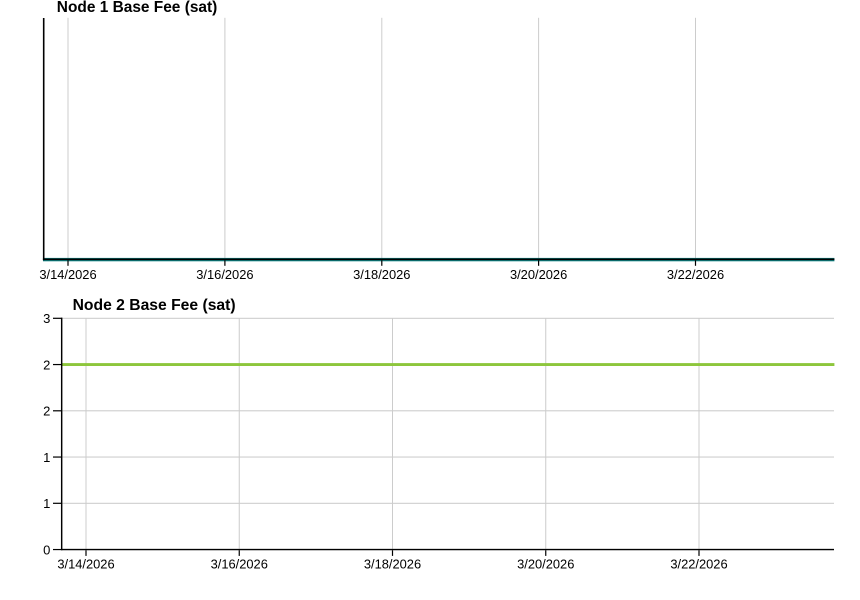  I want to click on svg-text: Node 2 Base Fee (sat), so click(154, 305).